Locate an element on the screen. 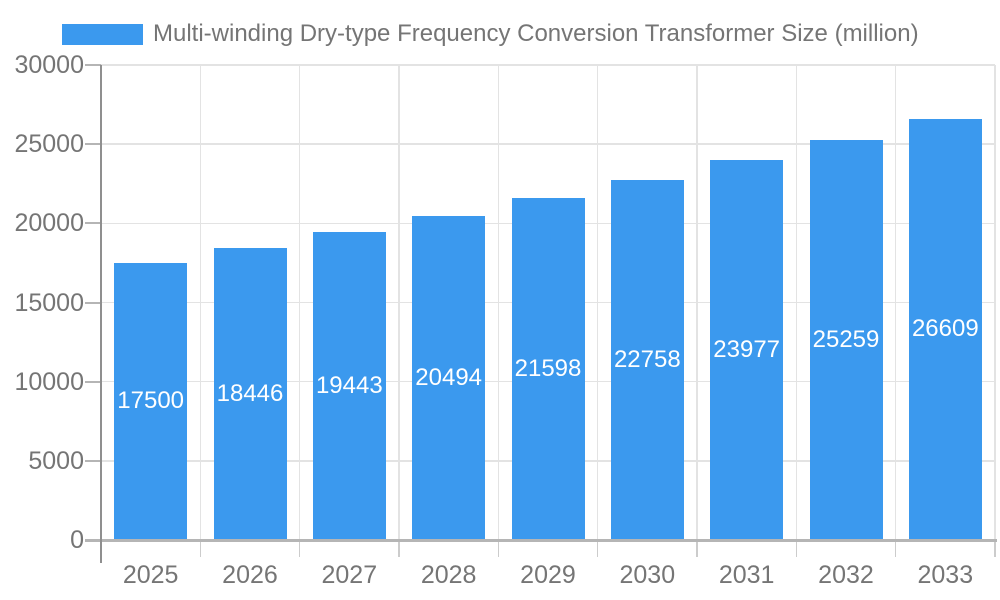 This screenshot has width=1000, height=600. x-axis-tick-label: 2031 is located at coordinates (746, 575).